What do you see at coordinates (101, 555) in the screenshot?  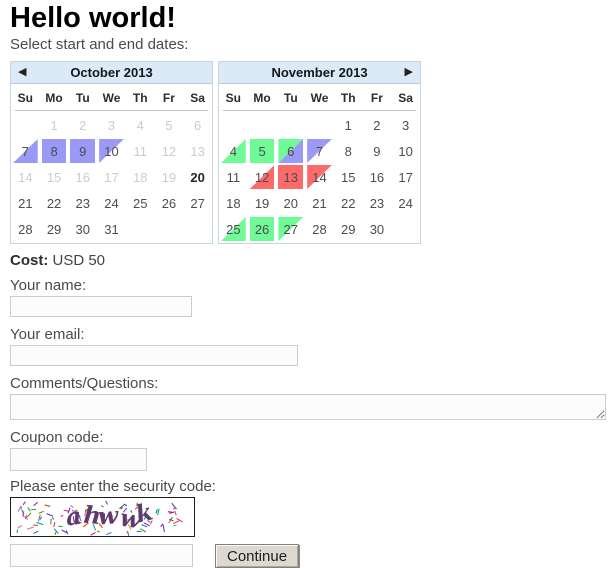 I see `security-code-input` at bounding box center [101, 555].